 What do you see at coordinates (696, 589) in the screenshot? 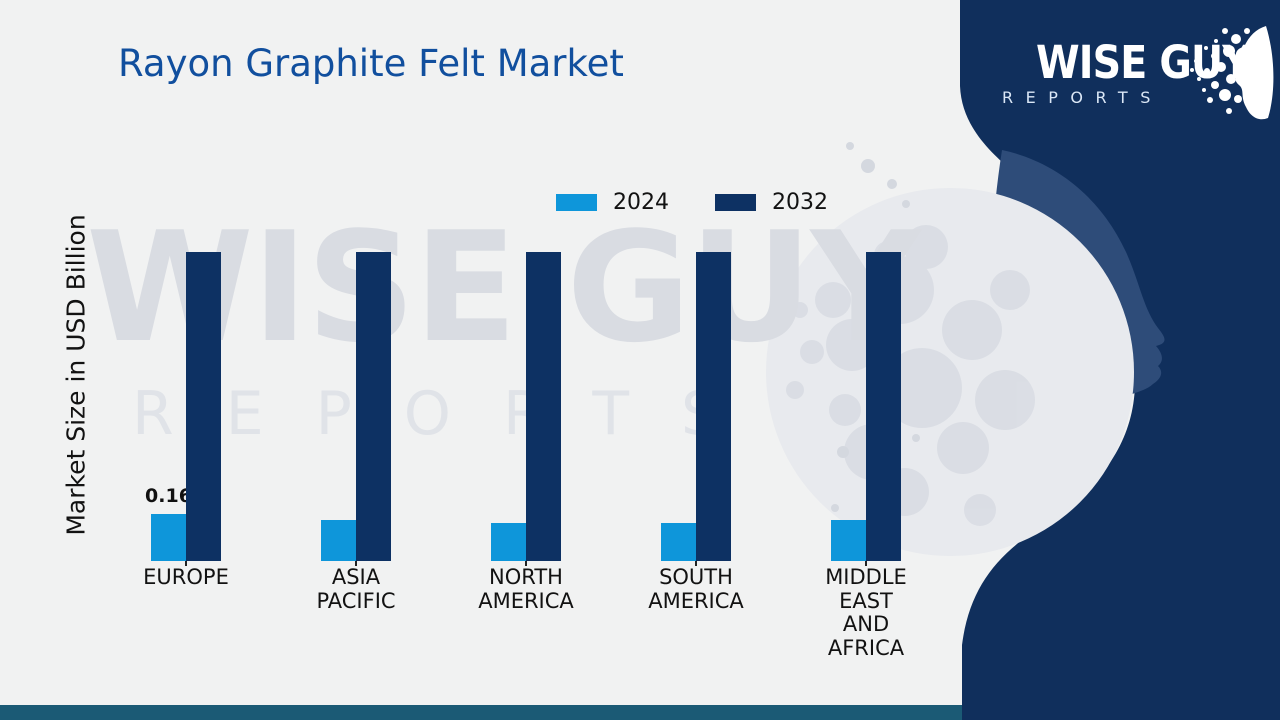
I see `category-label-3: SOUTH AMERICA` at bounding box center [696, 589].